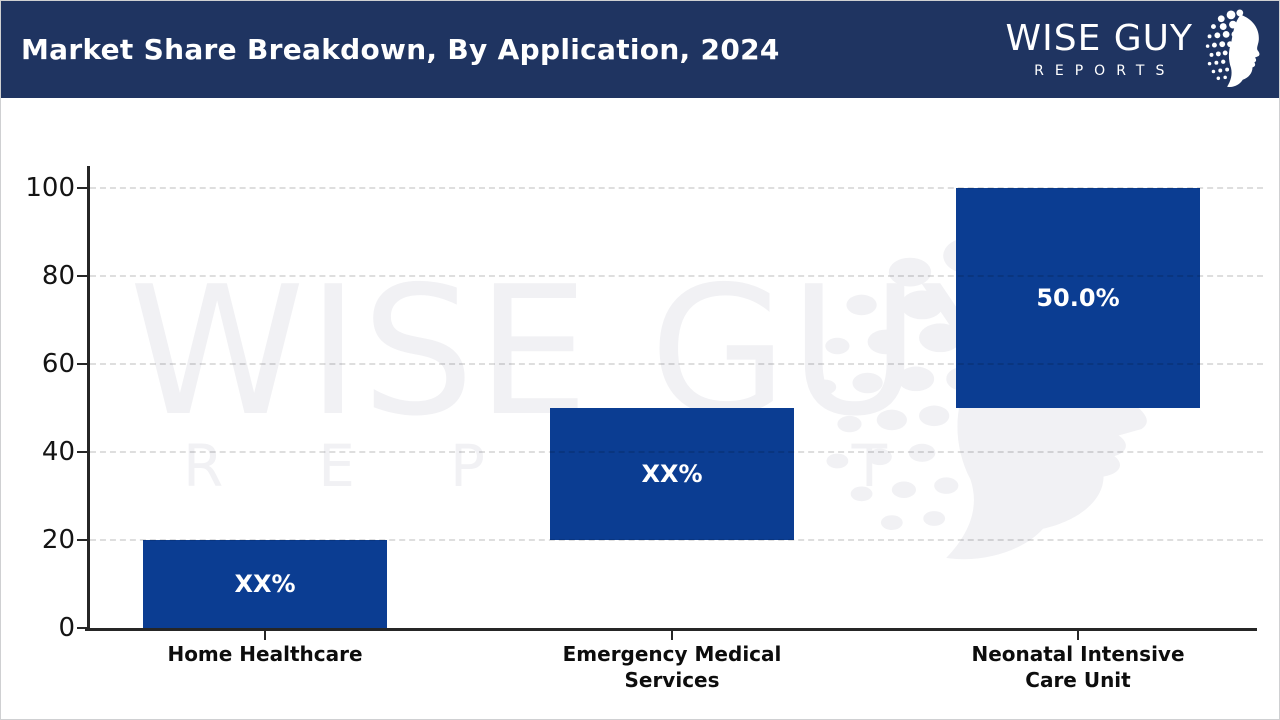 Image resolution: width=1280 pixels, height=720 pixels. What do you see at coordinates (58, 540) in the screenshot?
I see `y-tick-label: 20` at bounding box center [58, 540].